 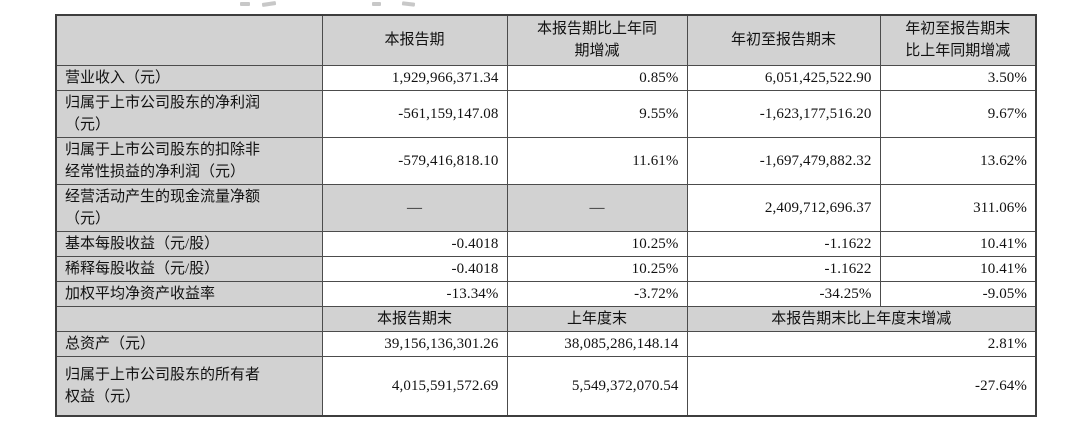 I want to click on row-label: 归属于上市公司股东的所有者 权益（元）, so click(x=189, y=386).